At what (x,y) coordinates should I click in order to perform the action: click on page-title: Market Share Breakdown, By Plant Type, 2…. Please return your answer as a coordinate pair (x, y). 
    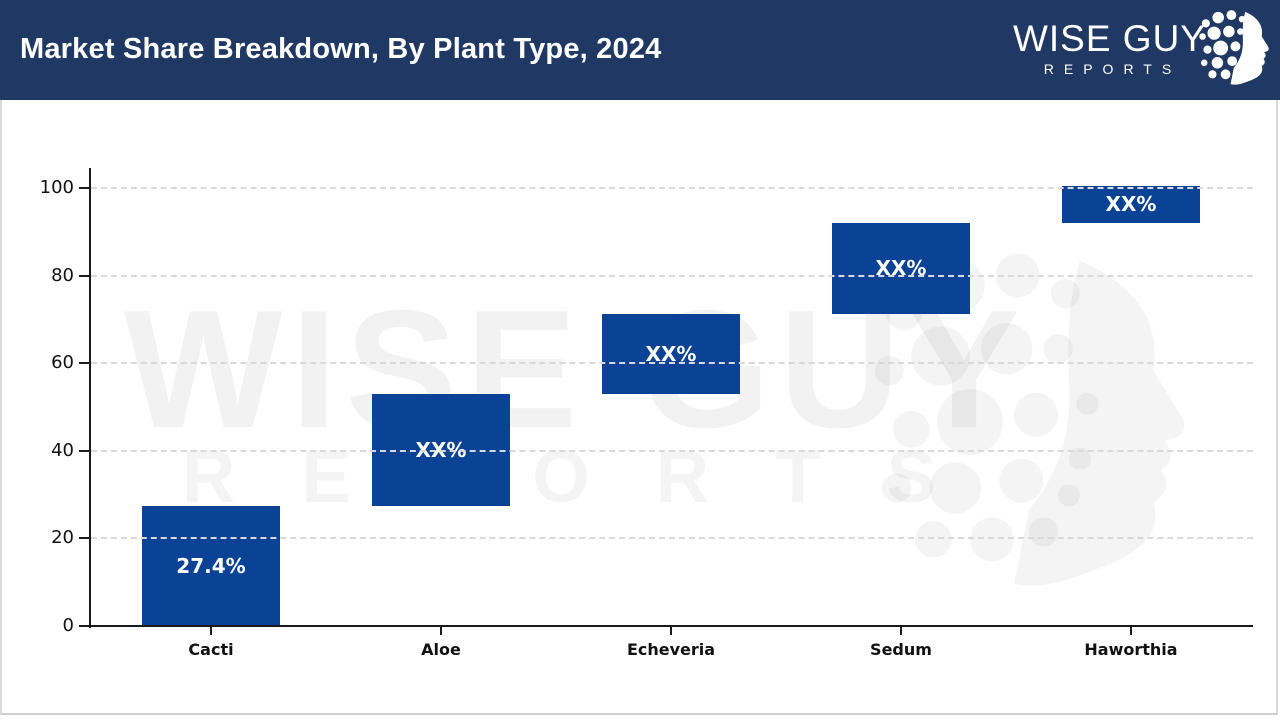
    Looking at the image, I should click on (341, 49).